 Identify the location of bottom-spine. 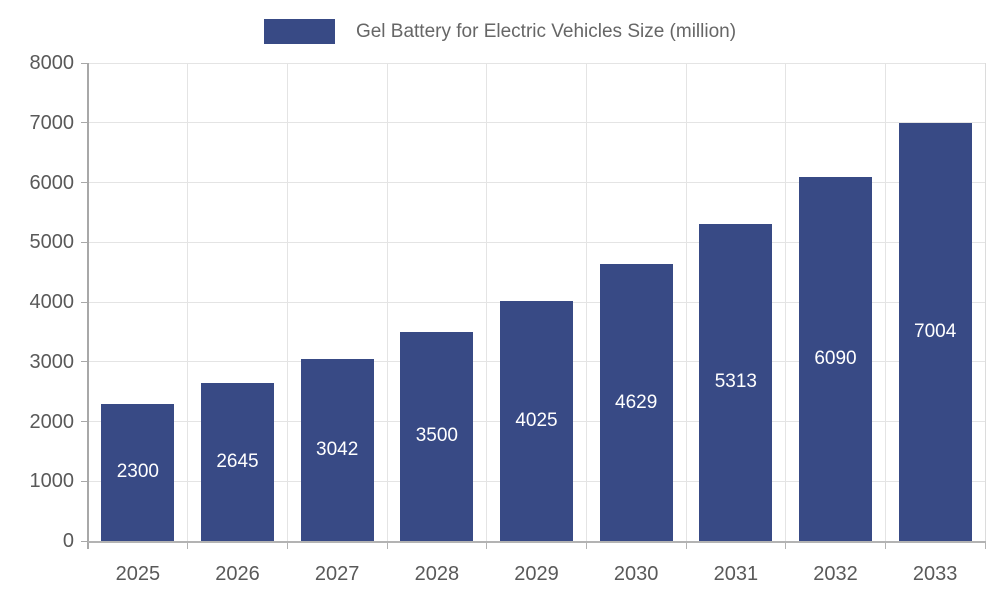
(537, 542).